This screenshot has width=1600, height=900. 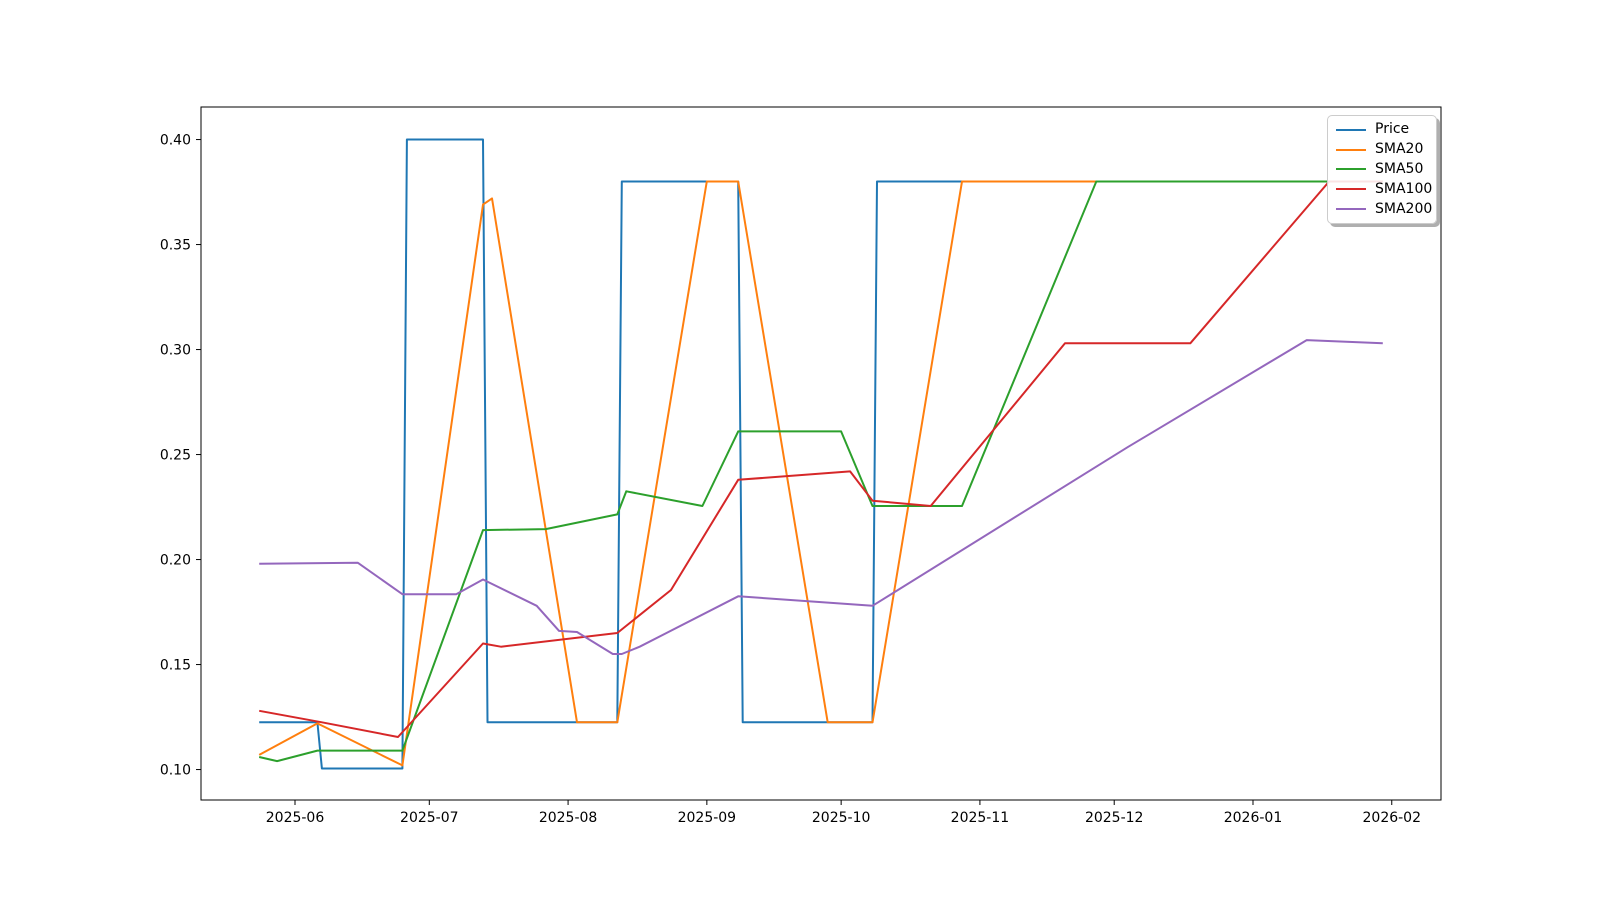 I want to click on x-tick-label: 2025-08, so click(x=568, y=818).